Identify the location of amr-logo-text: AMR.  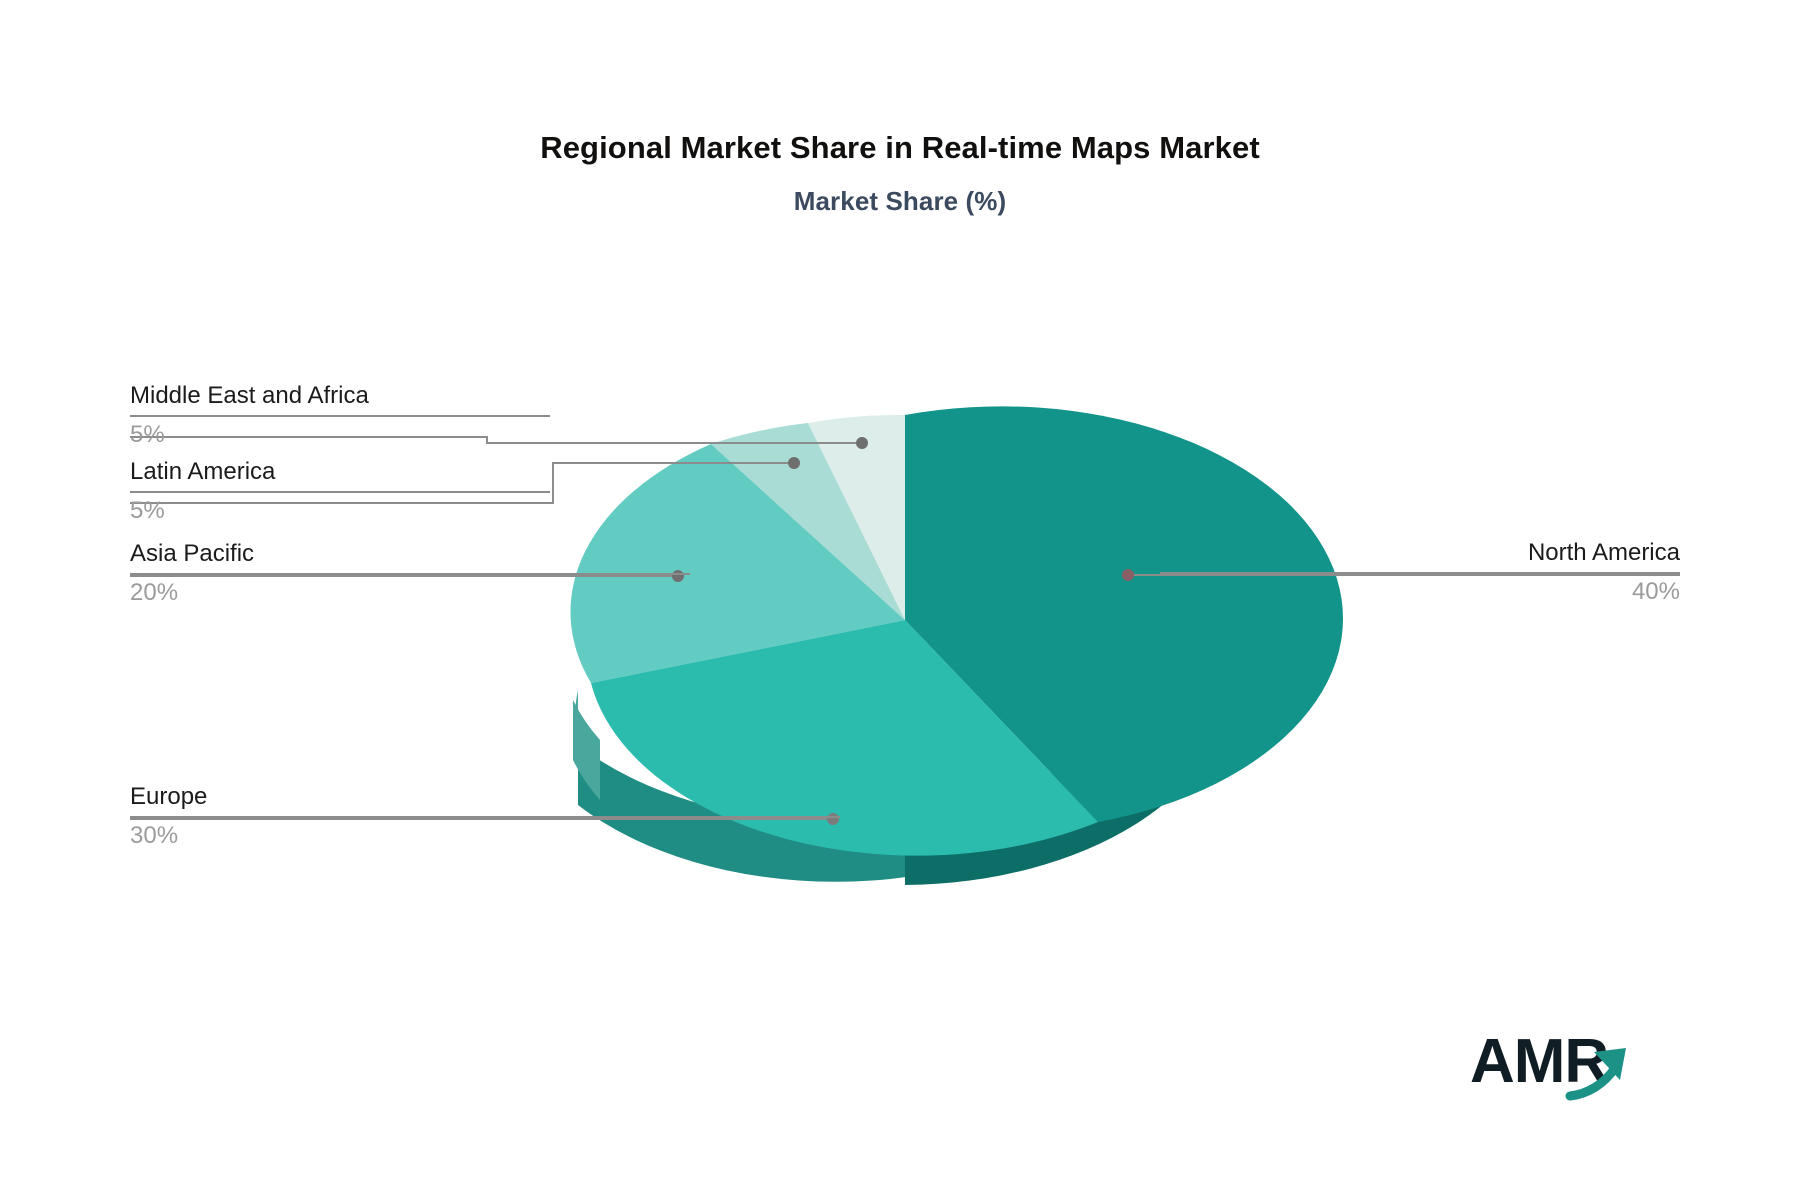
(1539, 1063).